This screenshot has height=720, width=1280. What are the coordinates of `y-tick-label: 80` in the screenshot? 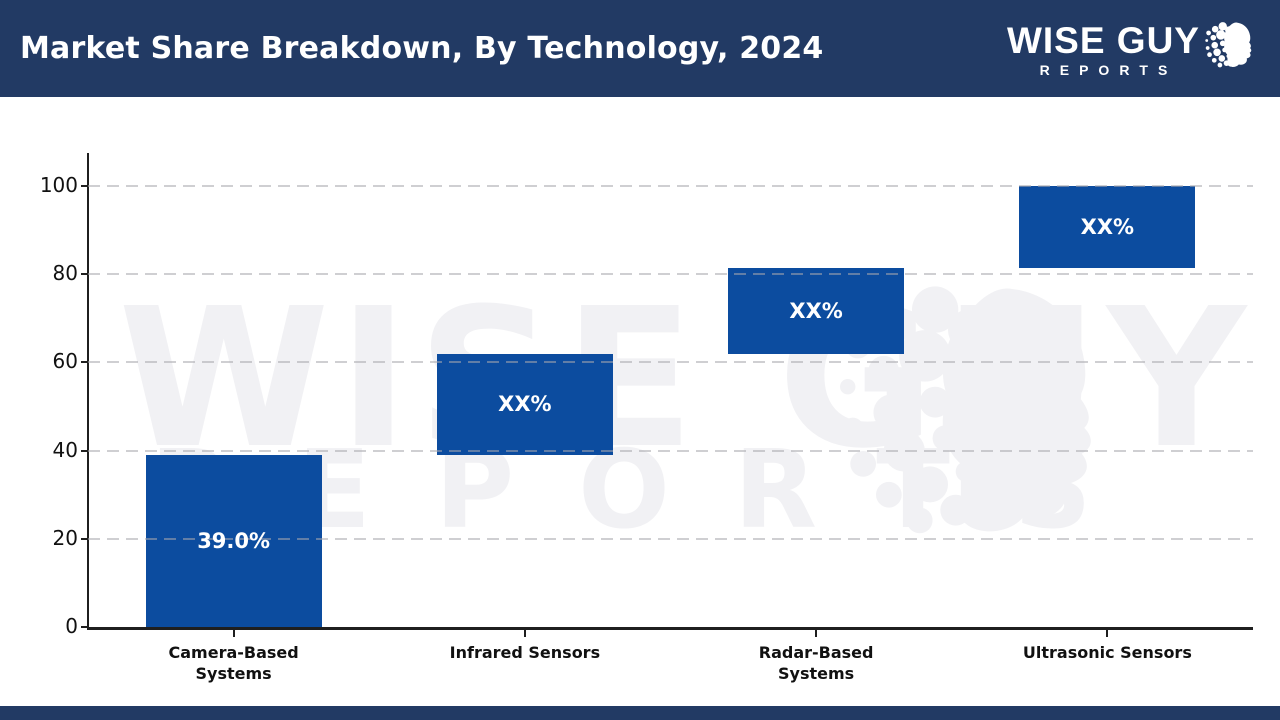 It's located at (65, 273).